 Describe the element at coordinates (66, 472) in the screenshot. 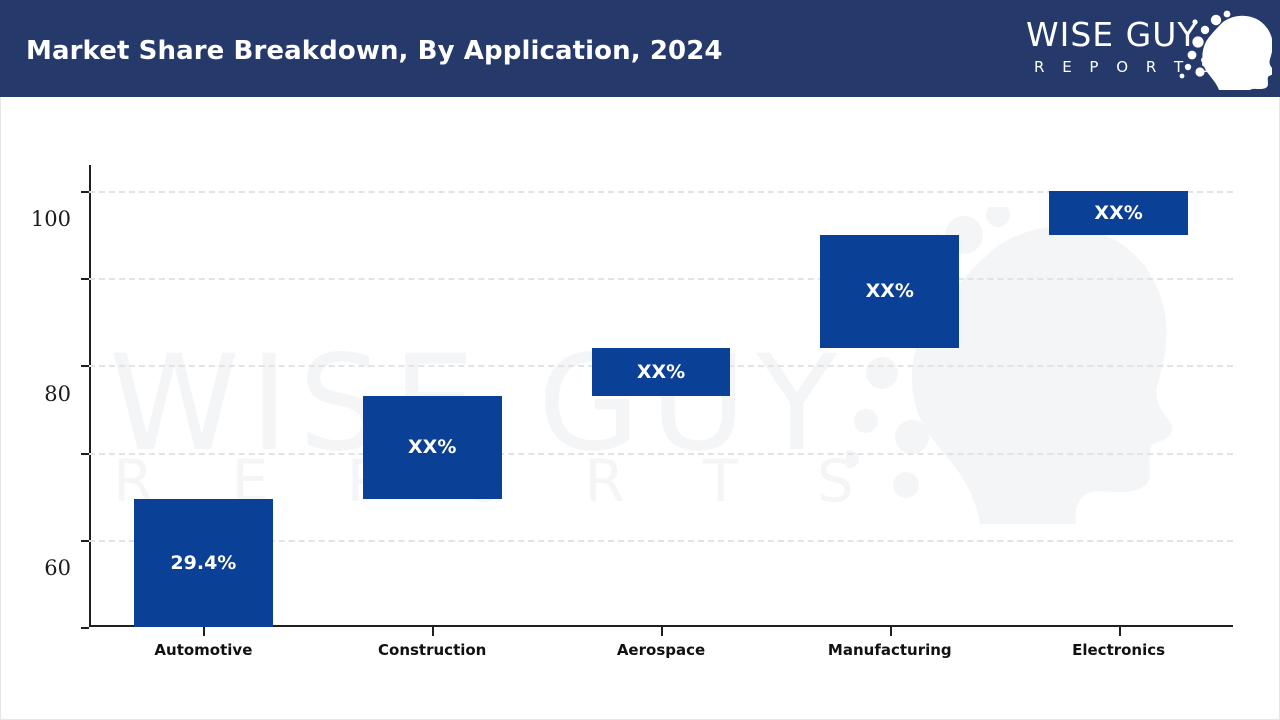

I see `y-axis-tick: 60` at that location.